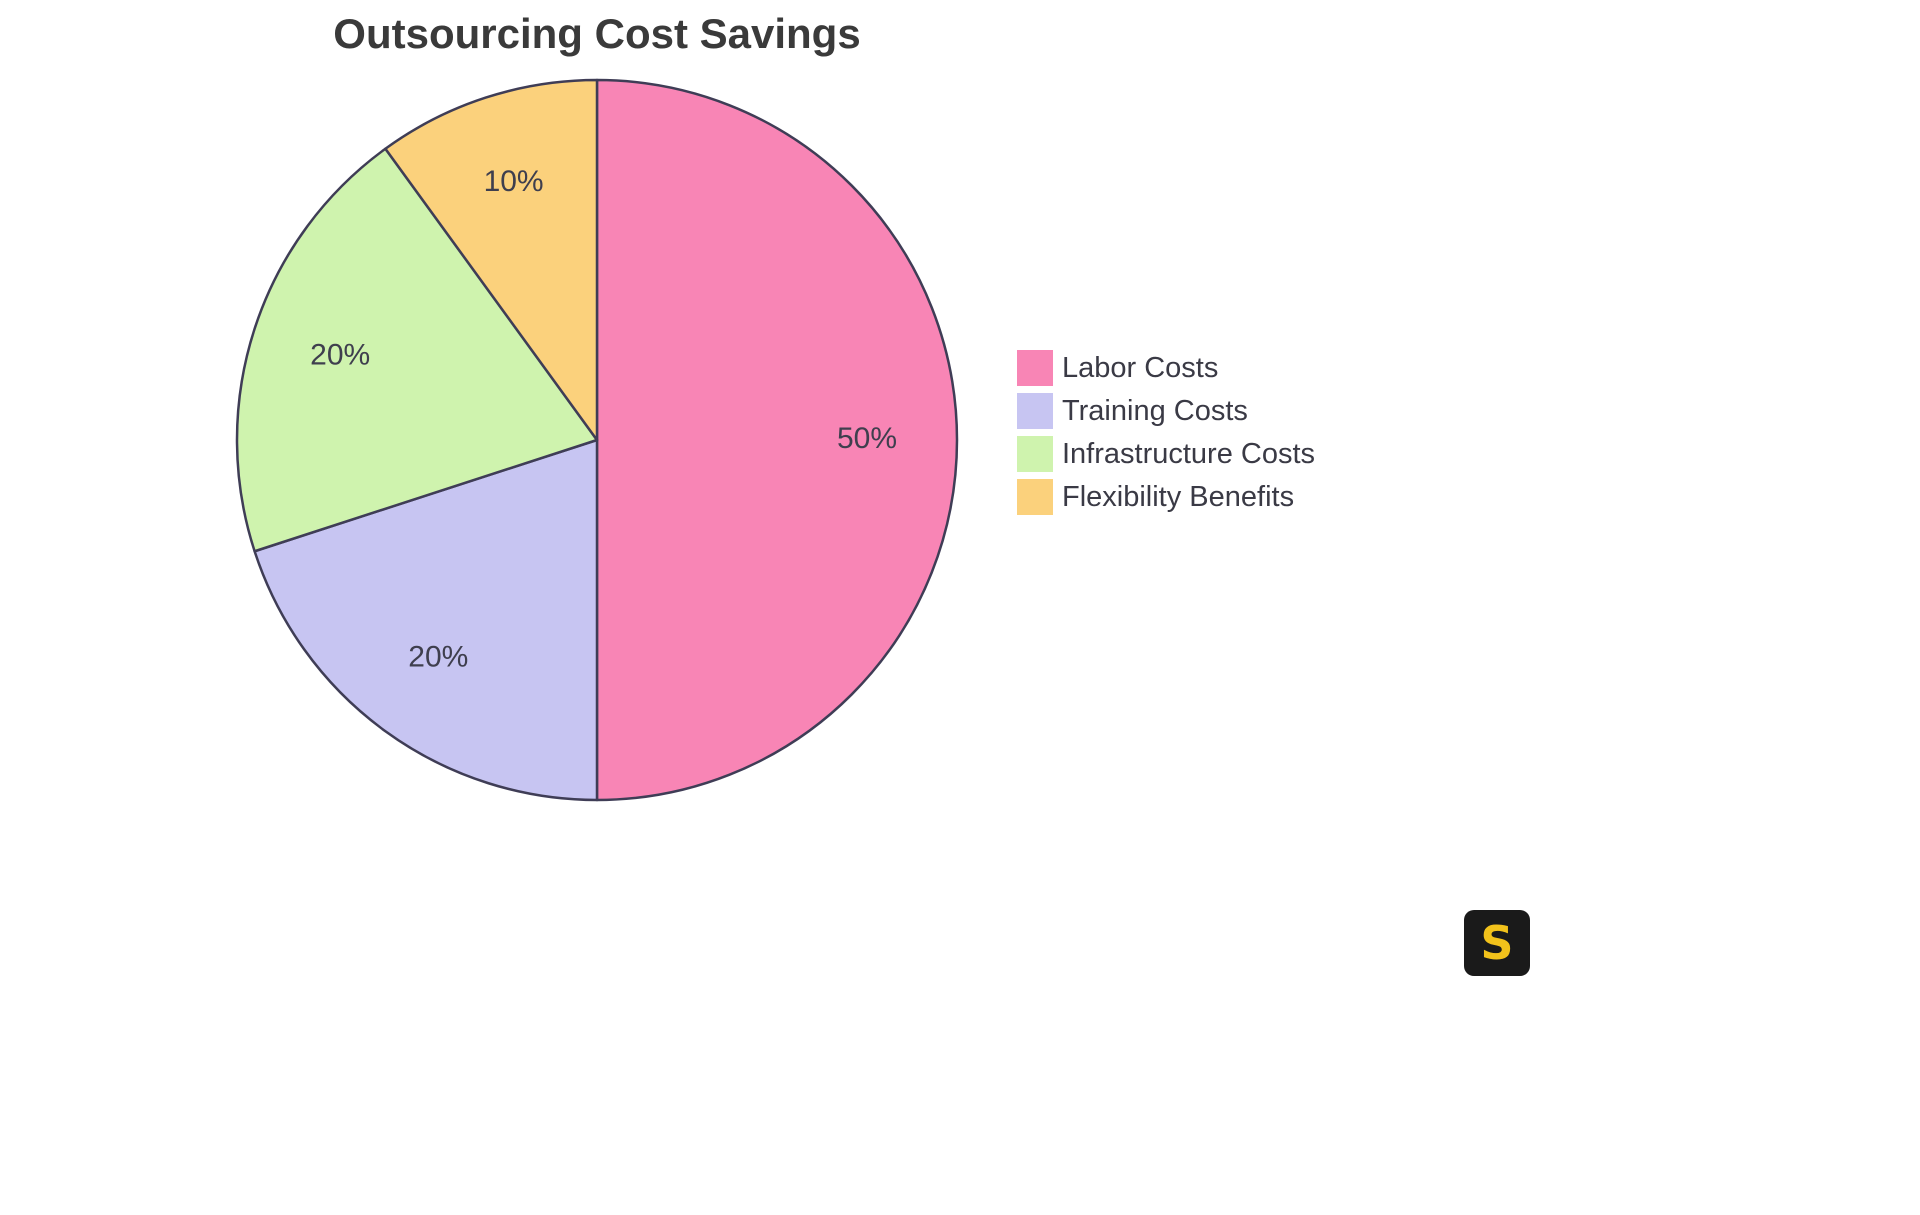 The width and height of the screenshot is (1920, 1215). Describe the element at coordinates (1155, 410) in the screenshot. I see `legend-label: Training Costs` at that location.